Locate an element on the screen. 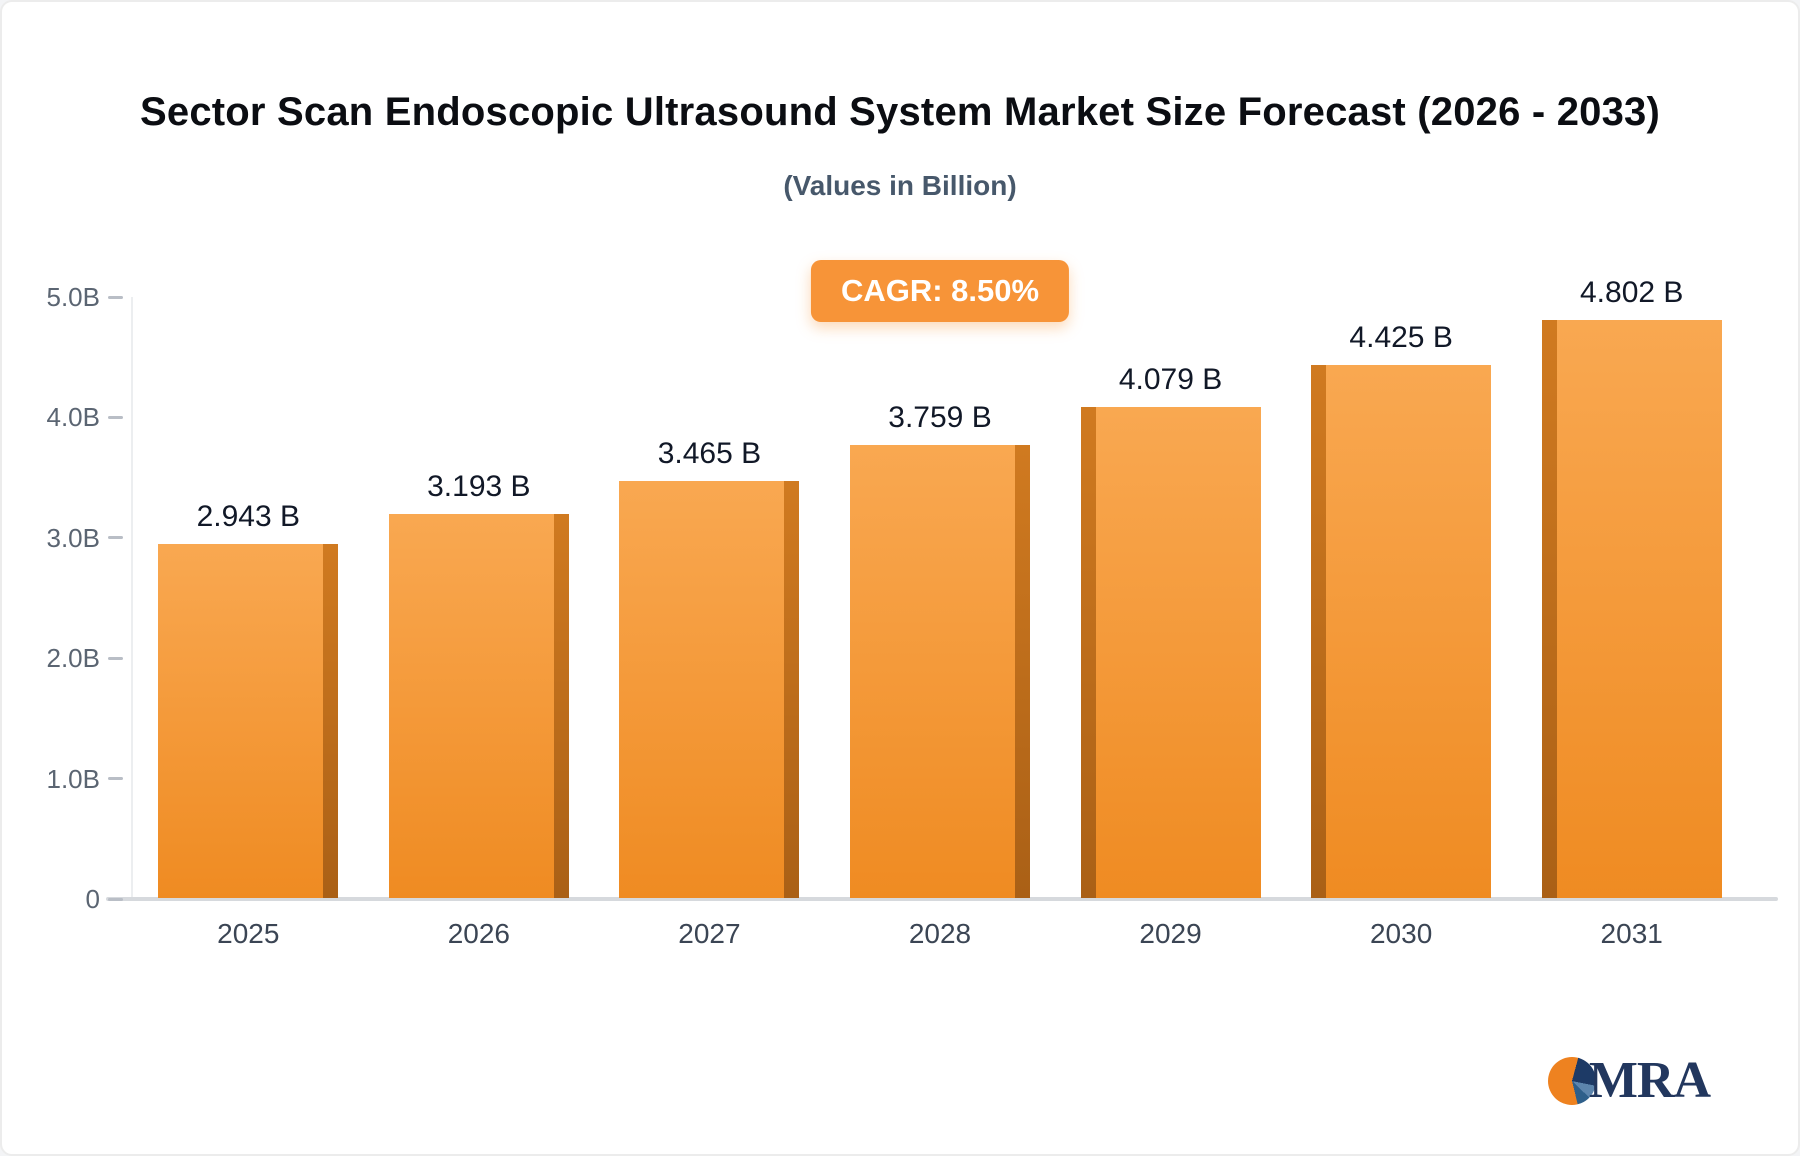  bar-shadow-edge-2029 is located at coordinates (1088, 652).